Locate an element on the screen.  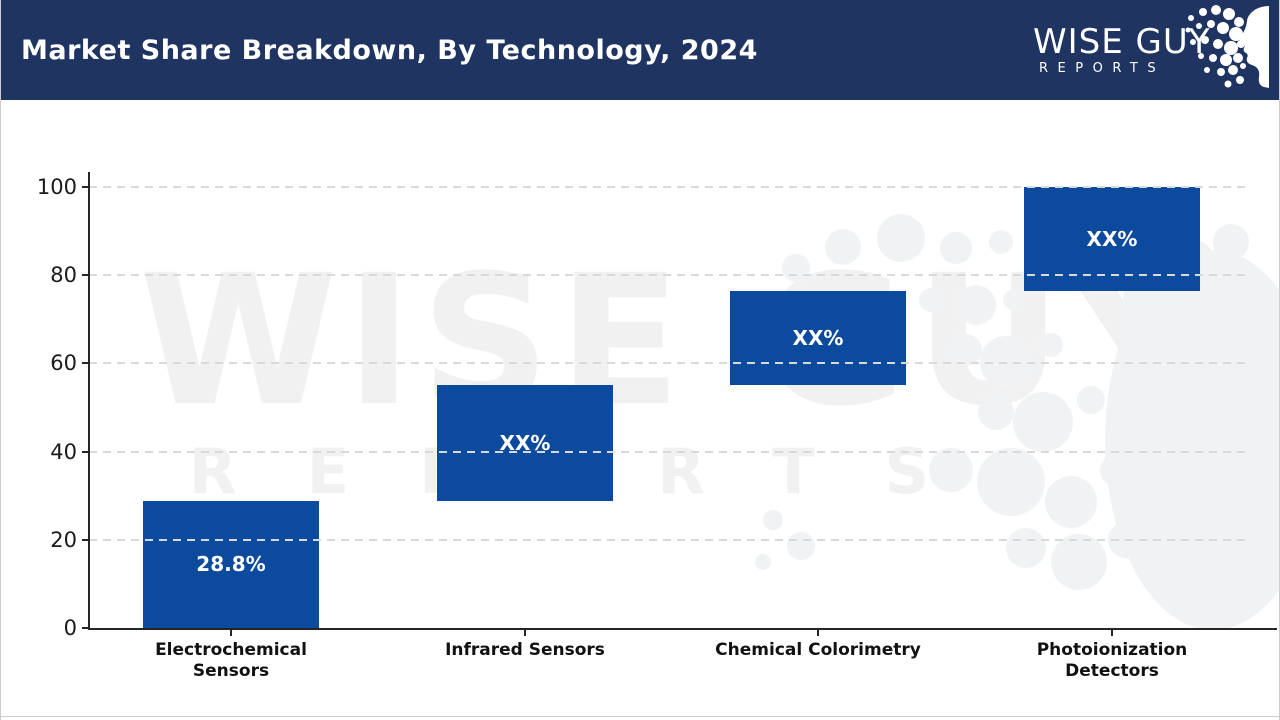
x-tick-mark-chemical-colorimetry is located at coordinates (818, 632).